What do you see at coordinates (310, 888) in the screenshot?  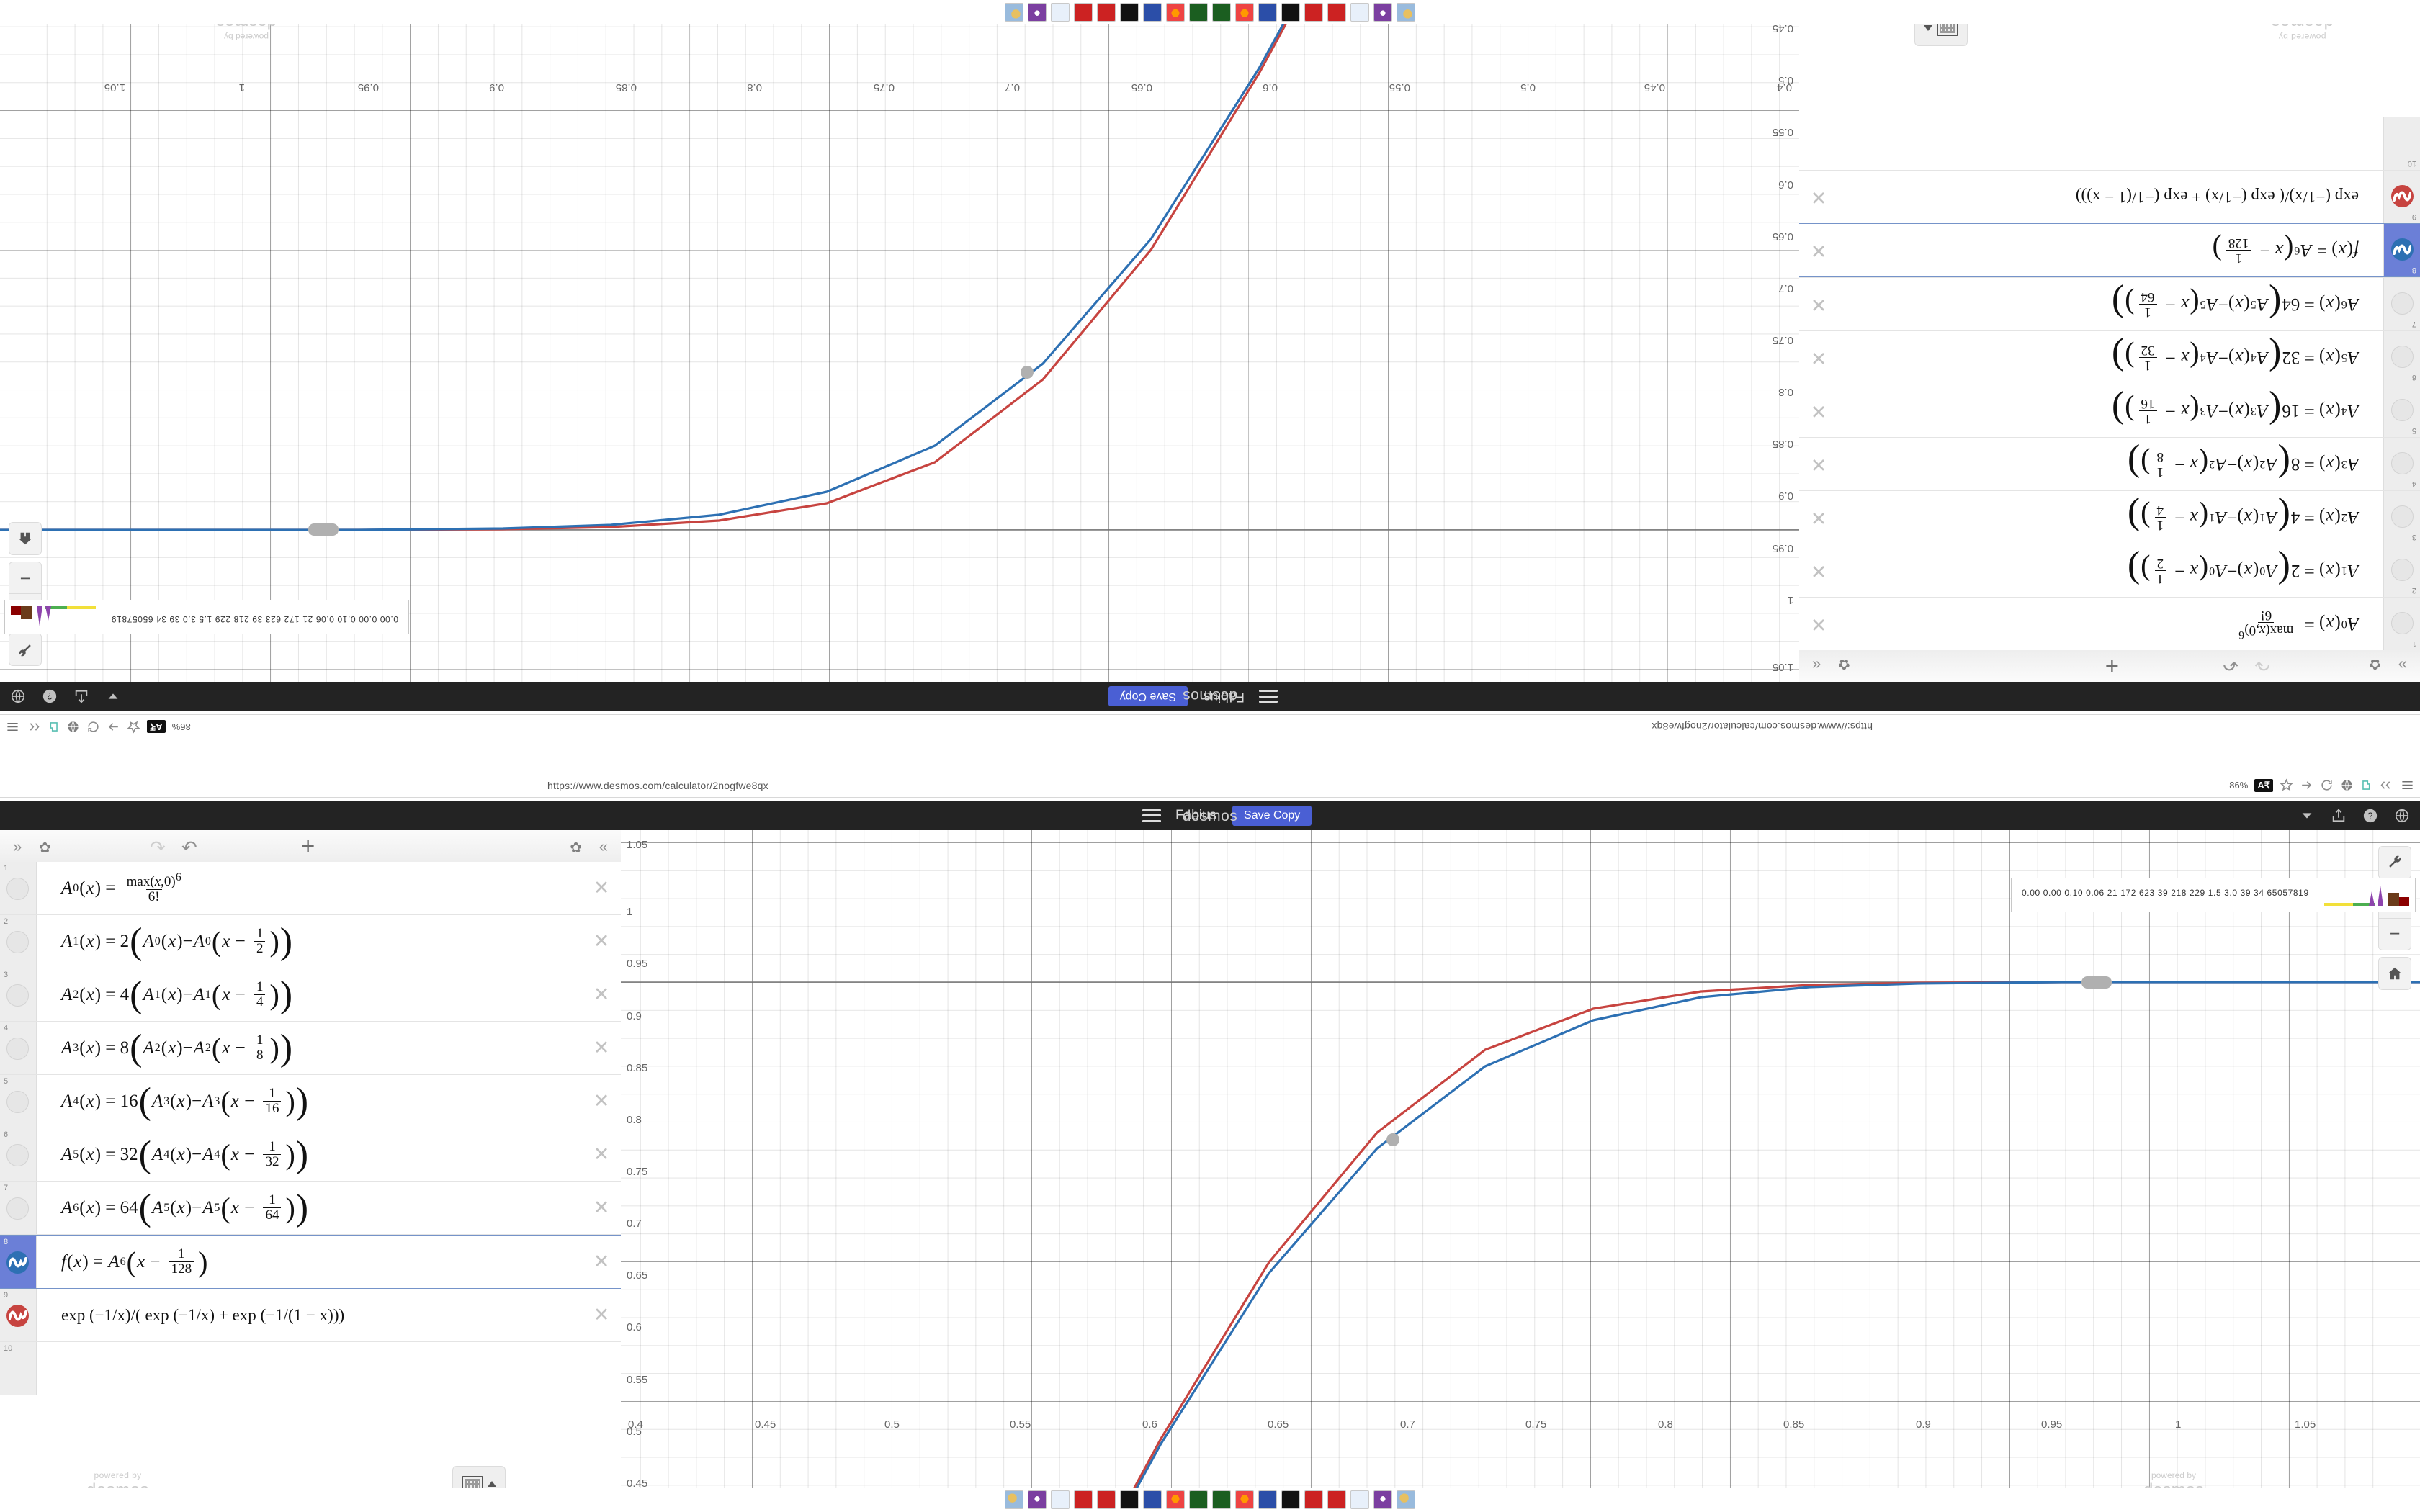 I see `expression-row-1: 1 A 0(x) = max(x,0)6 6! ✕` at bounding box center [310, 888].